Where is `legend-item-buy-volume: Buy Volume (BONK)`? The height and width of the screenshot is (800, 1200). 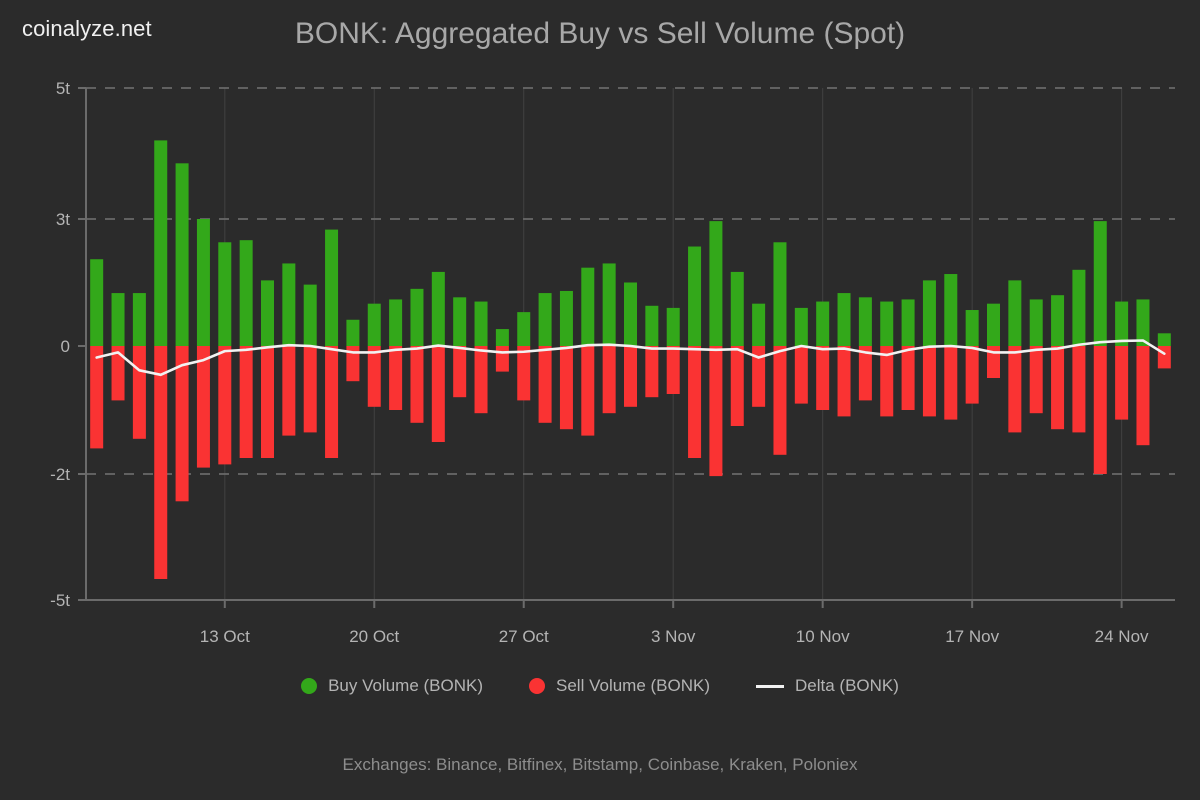 legend-item-buy-volume: Buy Volume (BONK) is located at coordinates (392, 686).